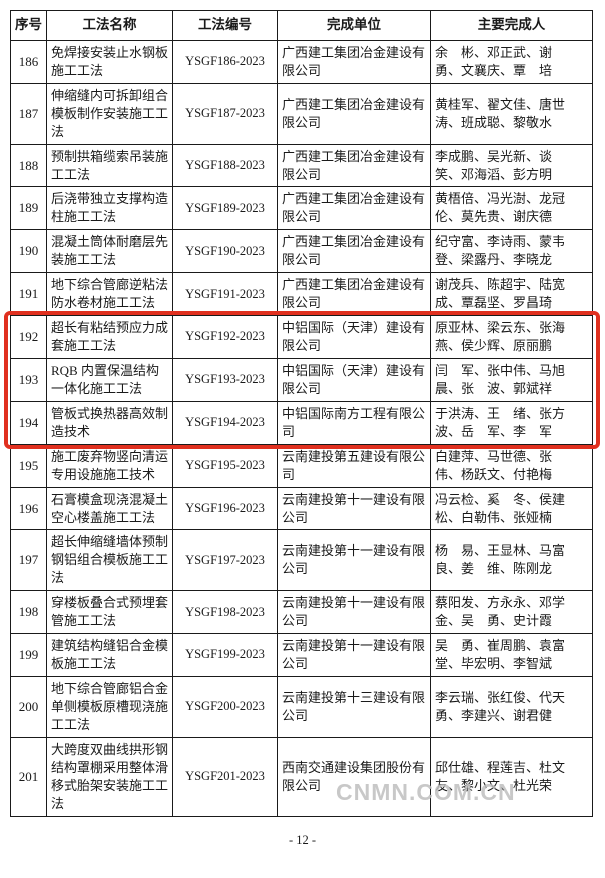 This screenshot has width=605, height=878. Describe the element at coordinates (109, 379) in the screenshot. I see `cell-name: RQB 内置保温结构一体化施工工法` at that location.